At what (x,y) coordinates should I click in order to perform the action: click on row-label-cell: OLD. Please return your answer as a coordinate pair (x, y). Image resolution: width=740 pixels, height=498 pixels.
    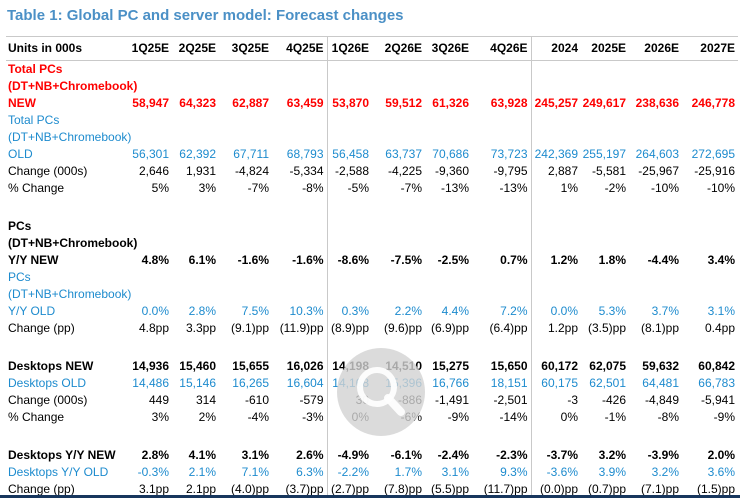
    Looking at the image, I should click on (20, 154).